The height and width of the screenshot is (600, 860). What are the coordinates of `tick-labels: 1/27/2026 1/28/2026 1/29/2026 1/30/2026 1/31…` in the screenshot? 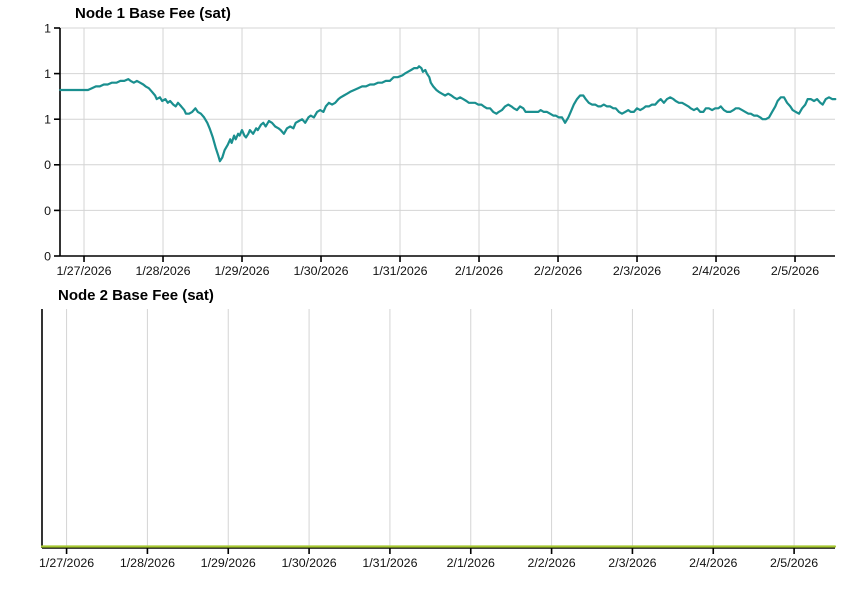 It's located at (428, 563).